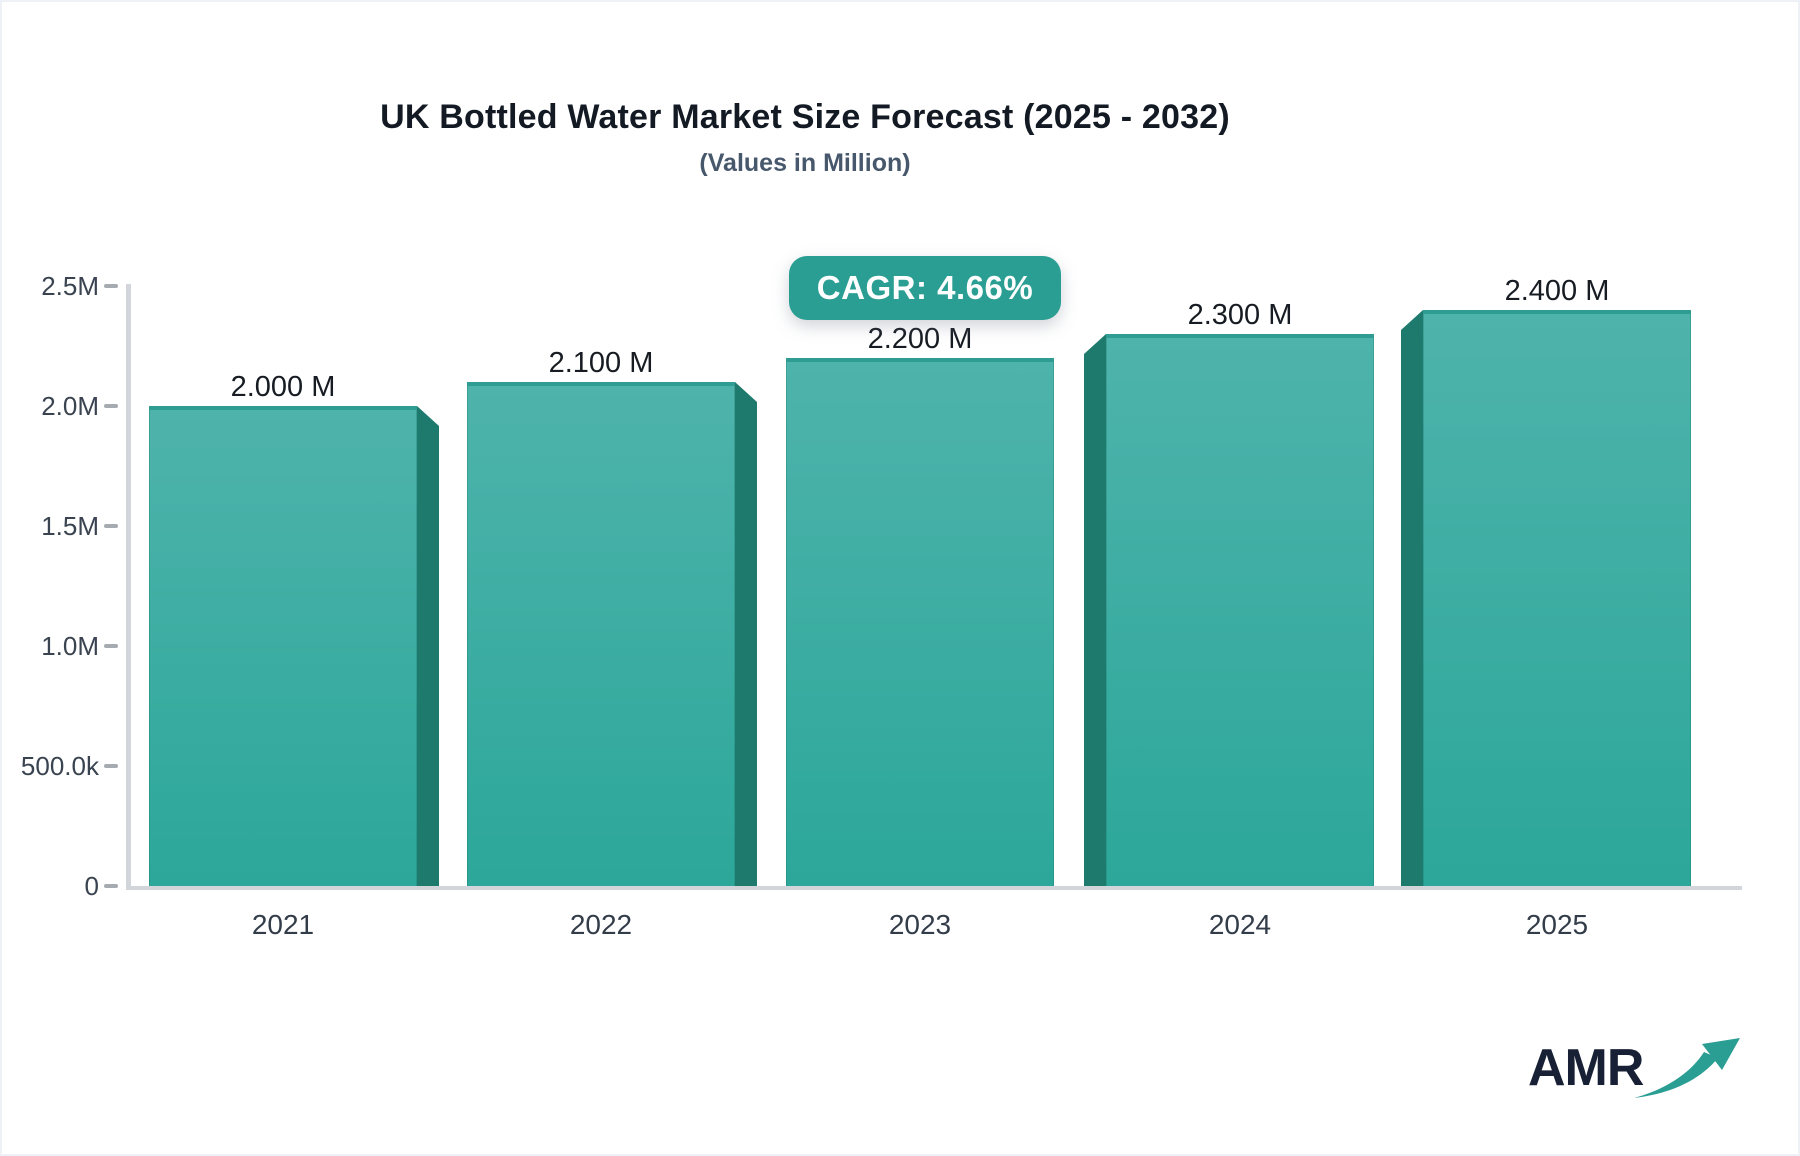 The image size is (1800, 1156). What do you see at coordinates (1557, 924) in the screenshot?
I see `x-axis-label: 2025` at bounding box center [1557, 924].